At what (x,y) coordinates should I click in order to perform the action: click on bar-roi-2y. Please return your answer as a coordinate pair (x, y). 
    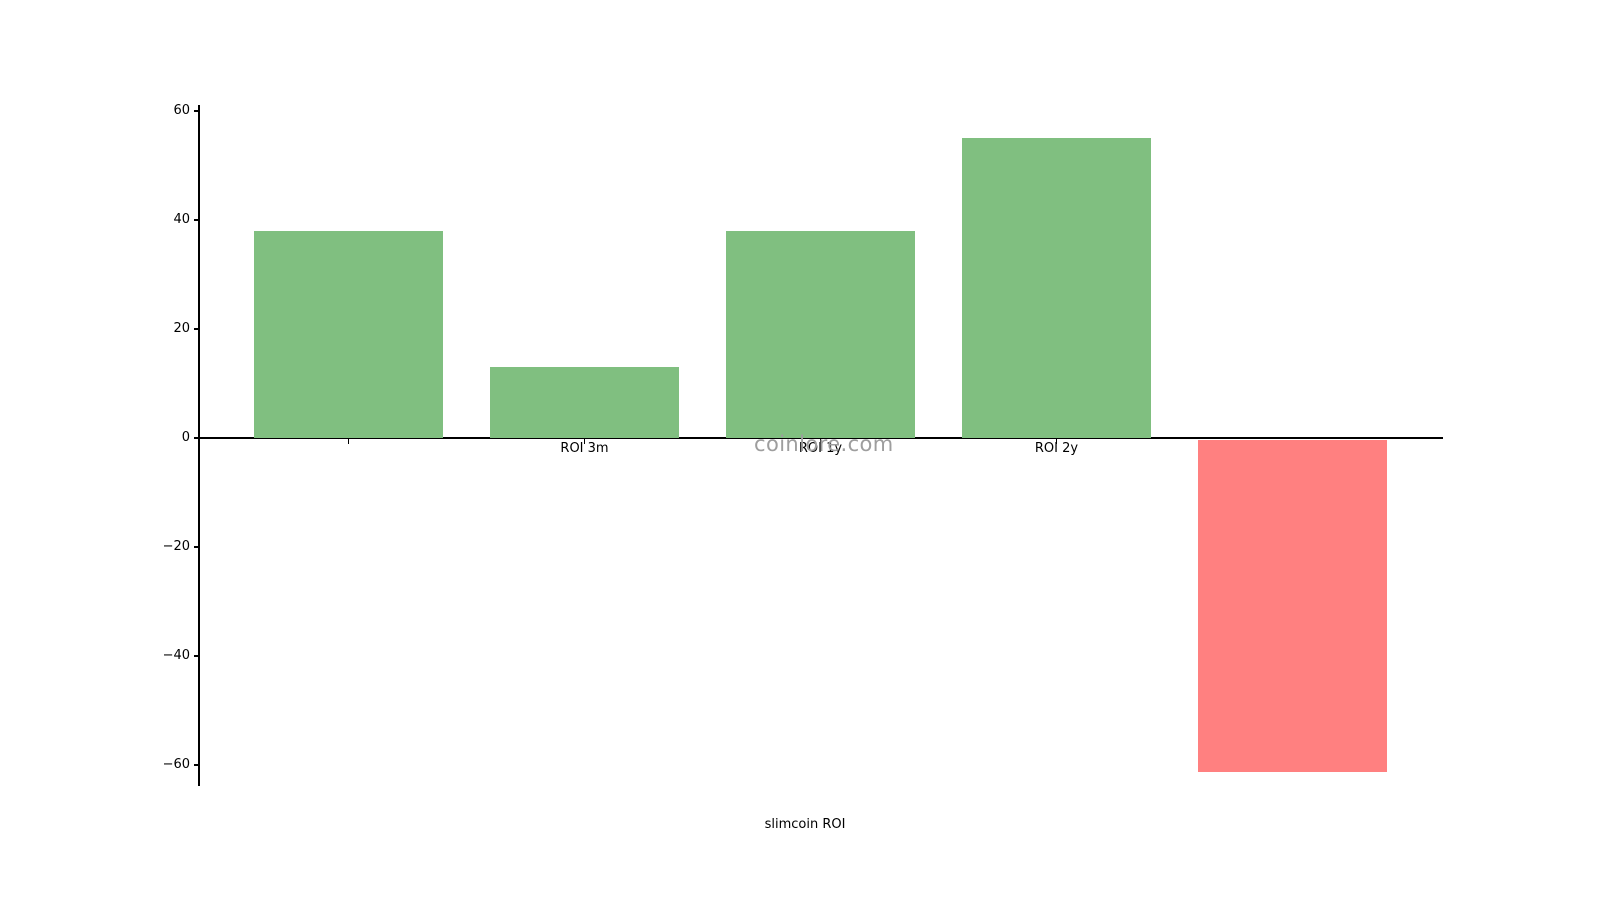
    Looking at the image, I should click on (1056, 288).